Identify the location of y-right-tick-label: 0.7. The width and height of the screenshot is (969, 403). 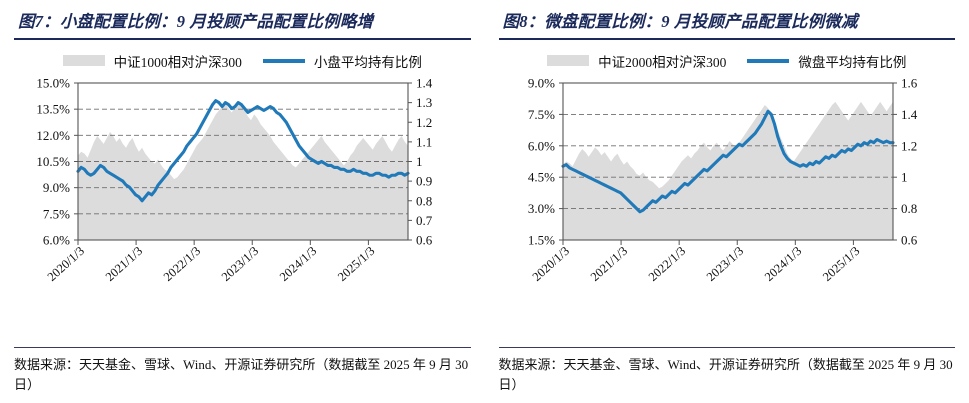
(424, 219).